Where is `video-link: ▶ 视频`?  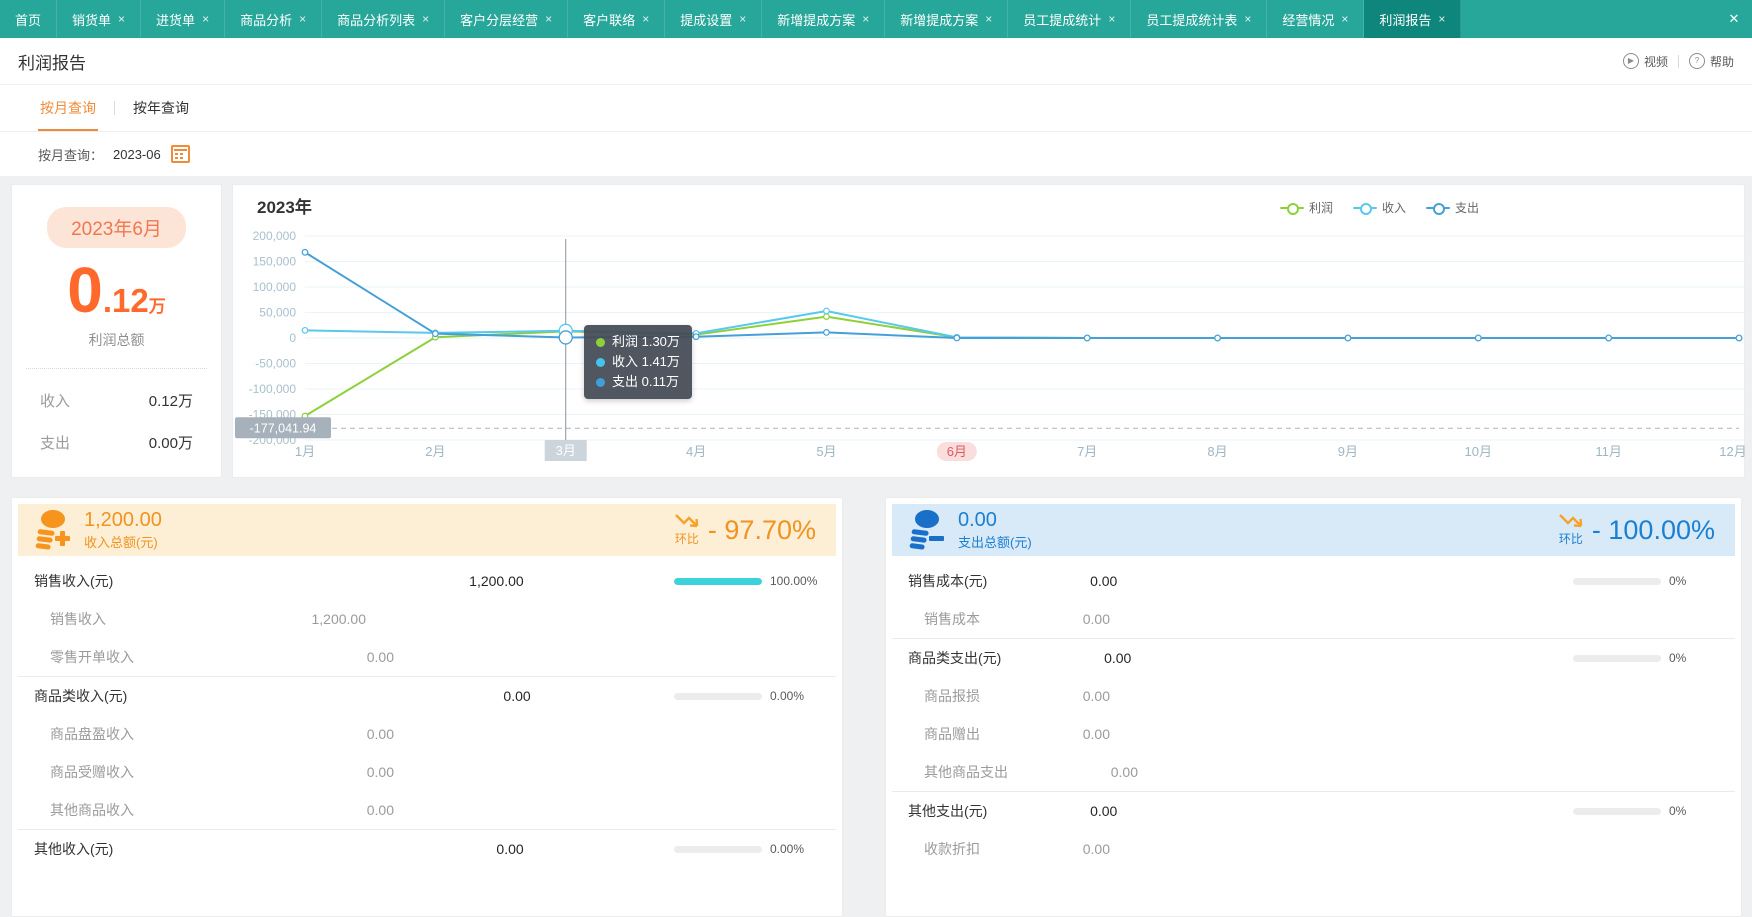 video-link: ▶ 视频 is located at coordinates (1645, 61).